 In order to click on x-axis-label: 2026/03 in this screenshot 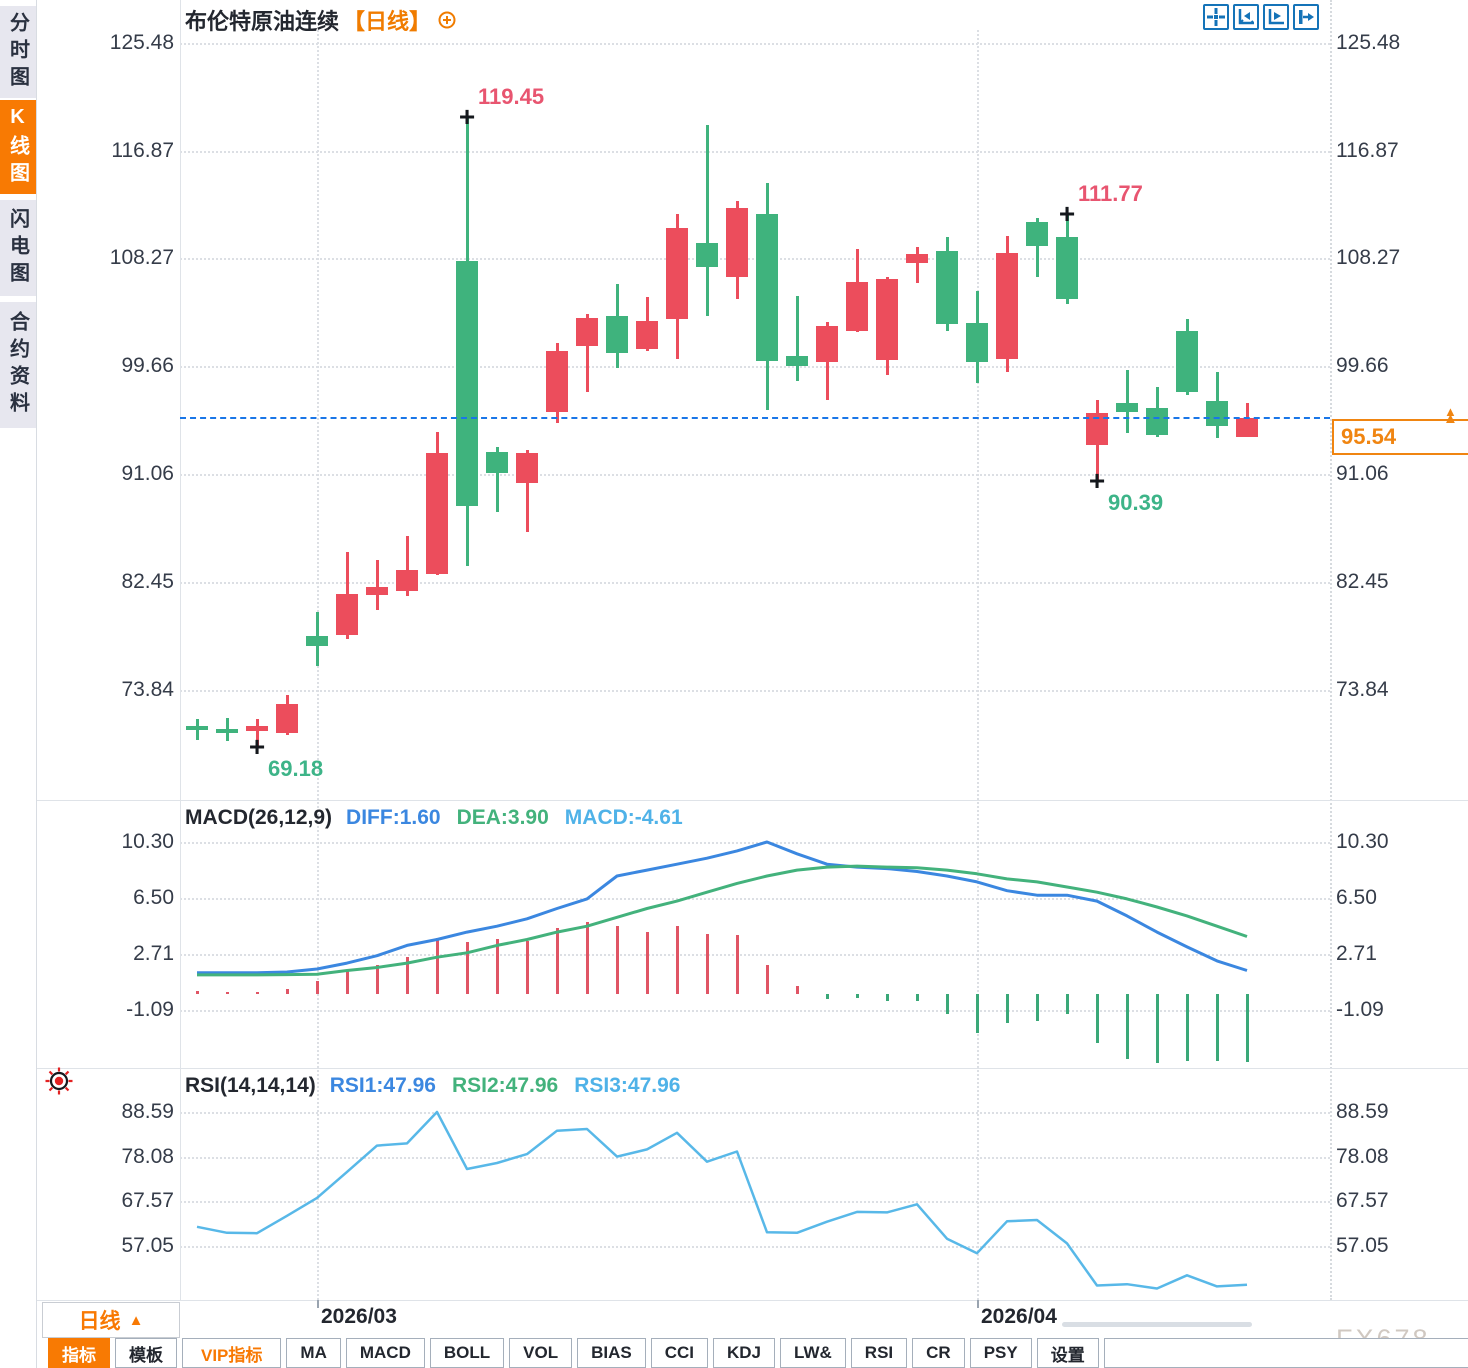, I will do `click(359, 1316)`.